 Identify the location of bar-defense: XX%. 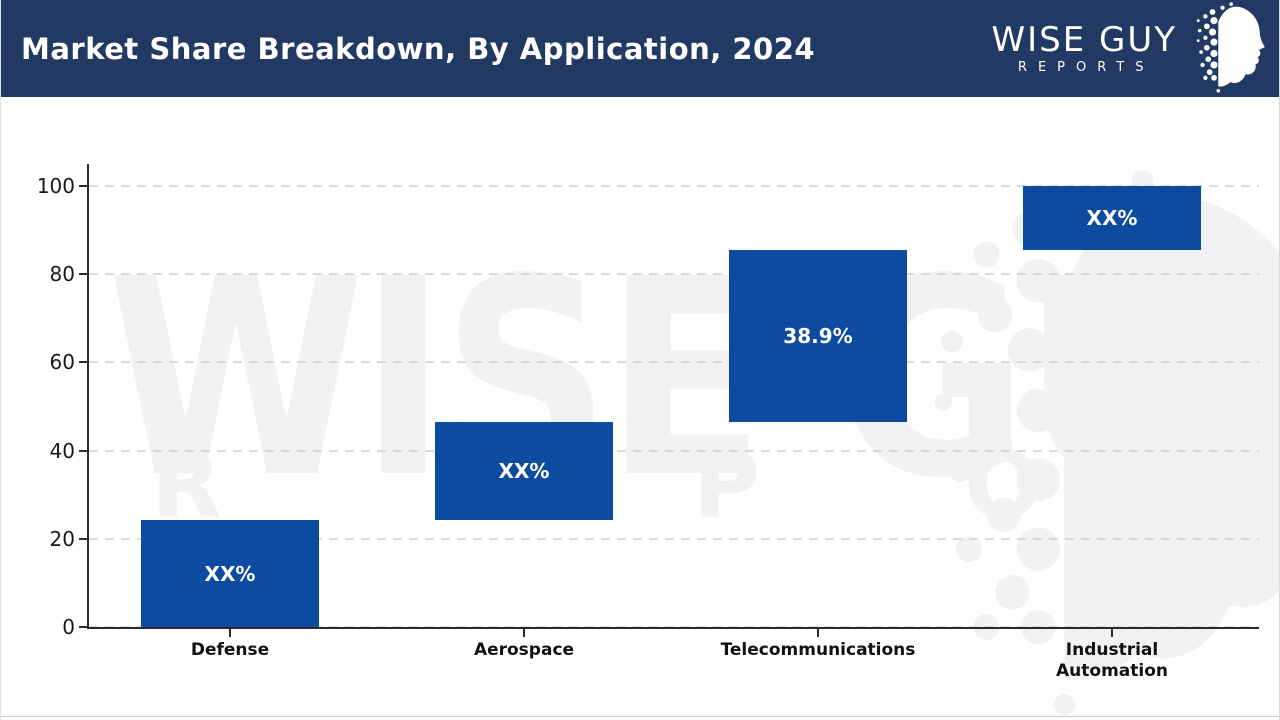
(230, 573).